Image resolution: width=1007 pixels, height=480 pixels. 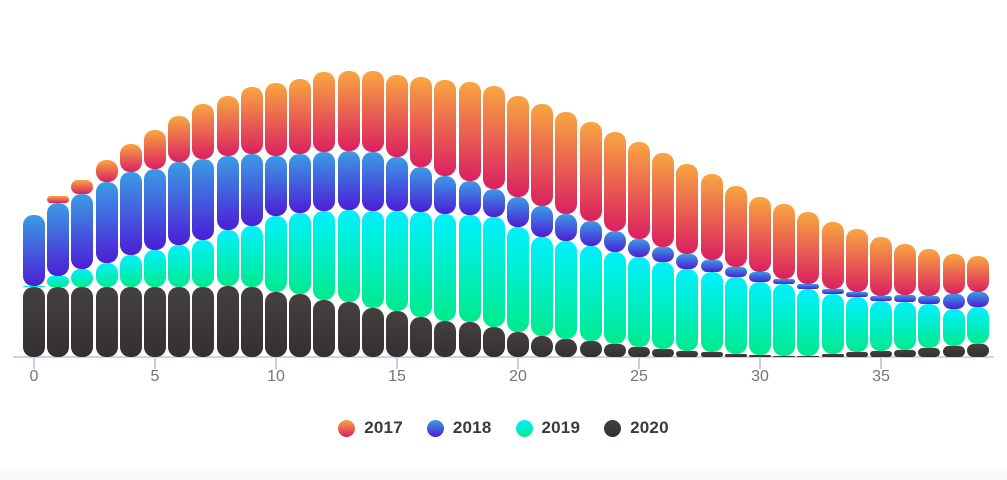 What do you see at coordinates (370, 428) in the screenshot?
I see `legend-item-2017: 2017` at bounding box center [370, 428].